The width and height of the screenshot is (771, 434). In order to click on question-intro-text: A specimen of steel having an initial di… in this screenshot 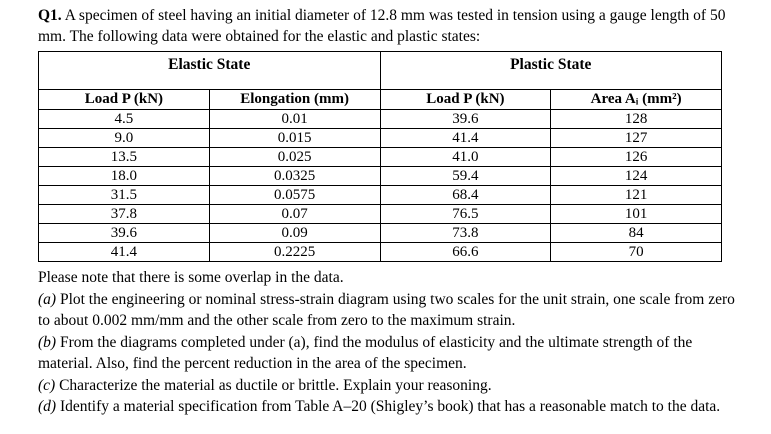, I will do `click(382, 26)`.